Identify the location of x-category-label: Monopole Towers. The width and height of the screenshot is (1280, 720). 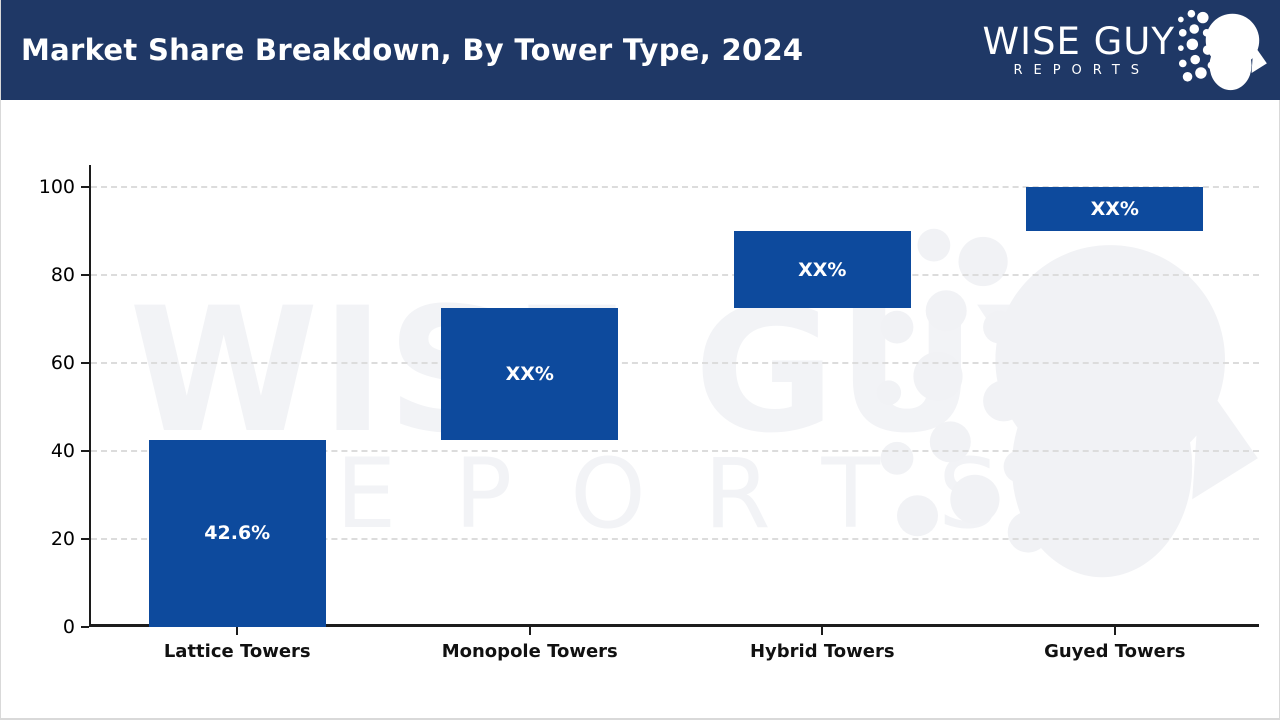
(529, 651).